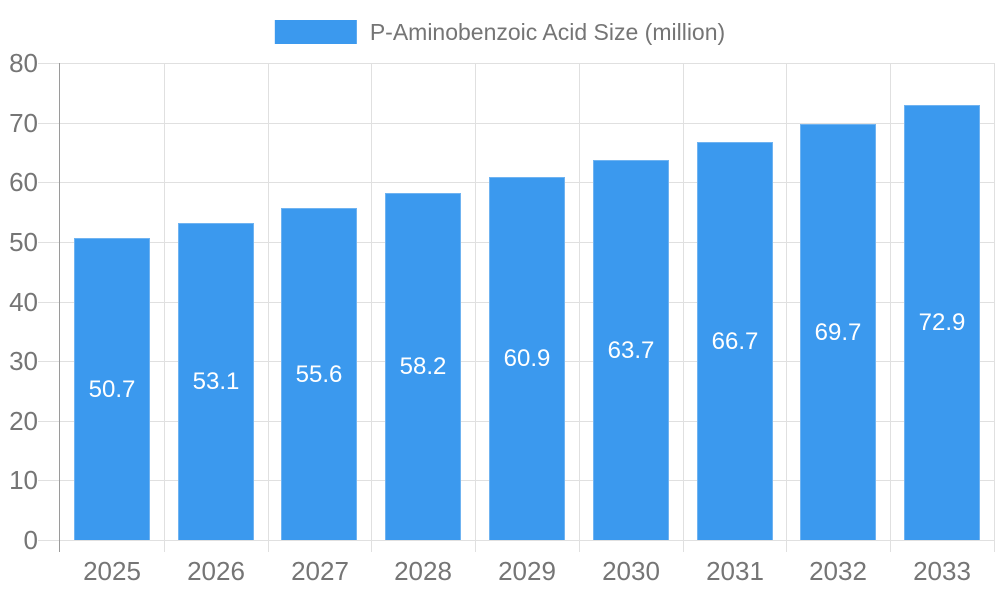  I want to click on x-axis-label: 2025, so click(112, 571).